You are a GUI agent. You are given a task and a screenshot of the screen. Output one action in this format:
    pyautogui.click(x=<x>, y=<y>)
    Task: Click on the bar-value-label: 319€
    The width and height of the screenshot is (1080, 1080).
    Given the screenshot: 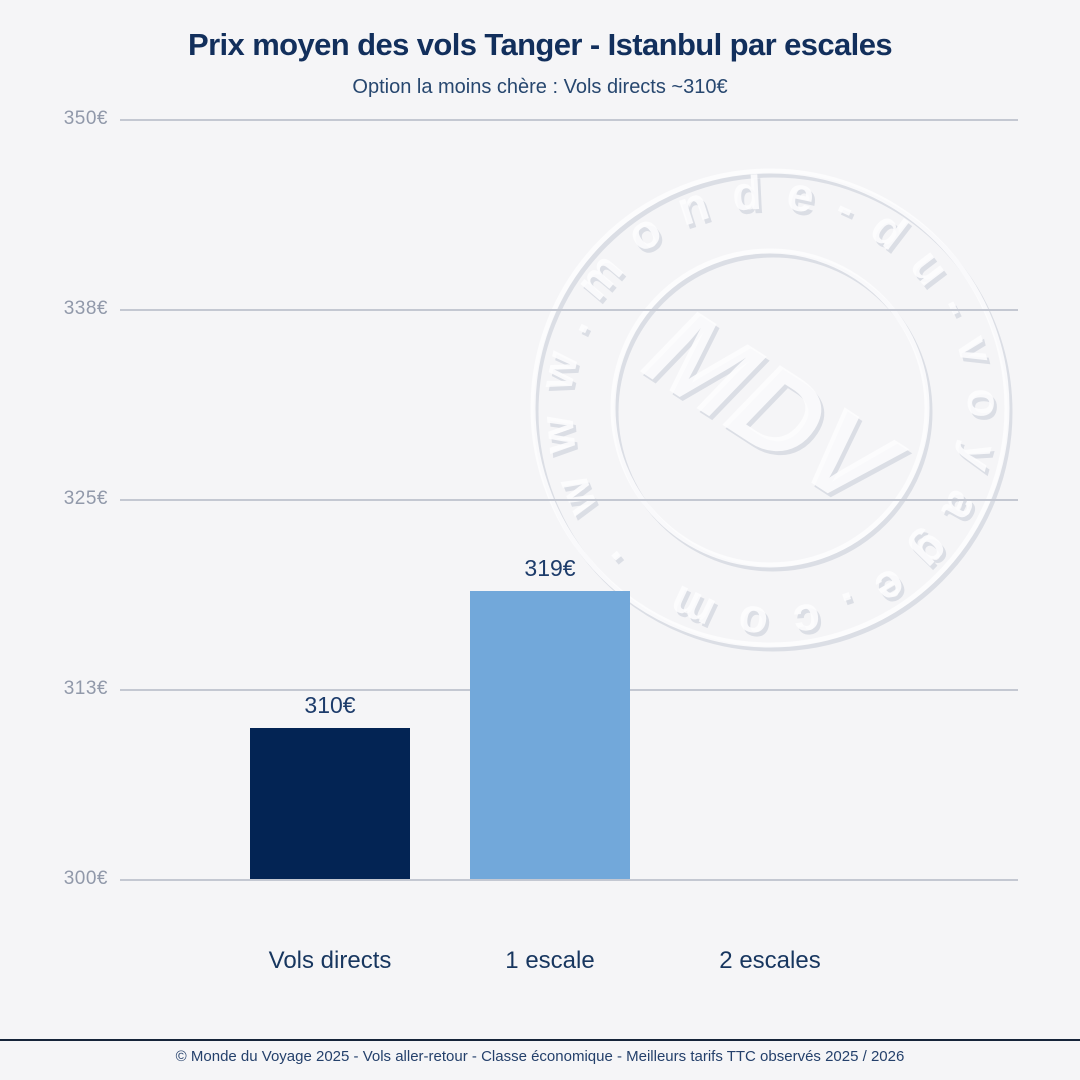 What is the action you would take?
    pyautogui.click(x=550, y=568)
    